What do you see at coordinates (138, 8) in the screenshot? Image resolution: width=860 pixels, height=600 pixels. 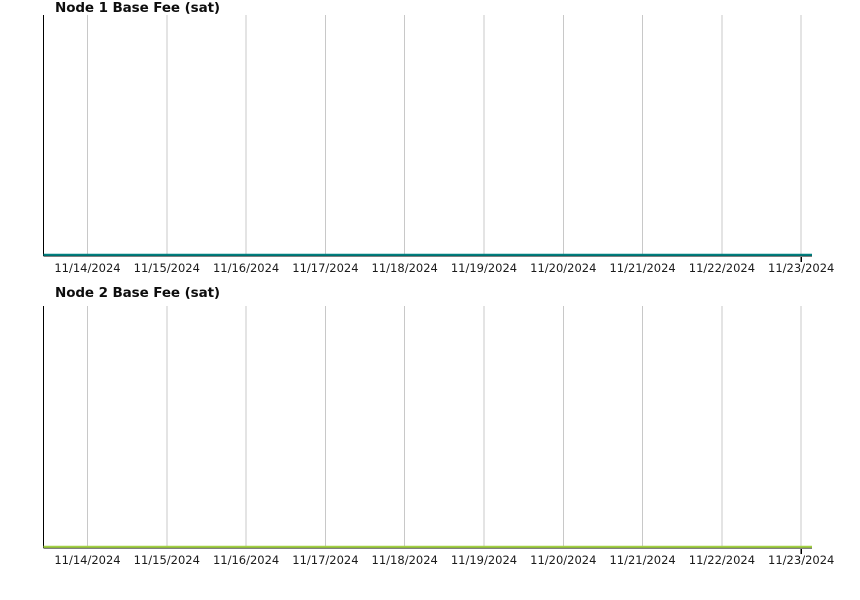 I see `chart-title-node-1: Node 1 Base Fee (sat)` at bounding box center [138, 8].